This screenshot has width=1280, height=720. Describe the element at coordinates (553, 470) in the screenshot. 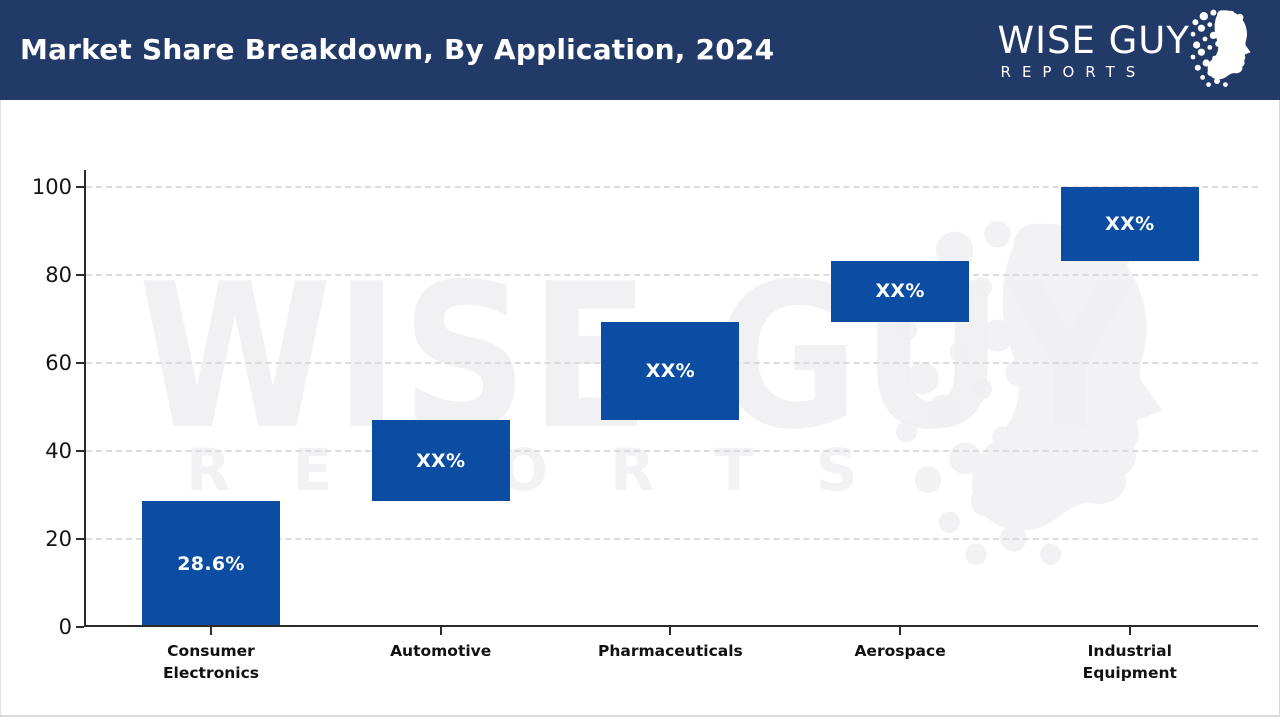

I see `watermark-subtitle: REPORTS` at that location.